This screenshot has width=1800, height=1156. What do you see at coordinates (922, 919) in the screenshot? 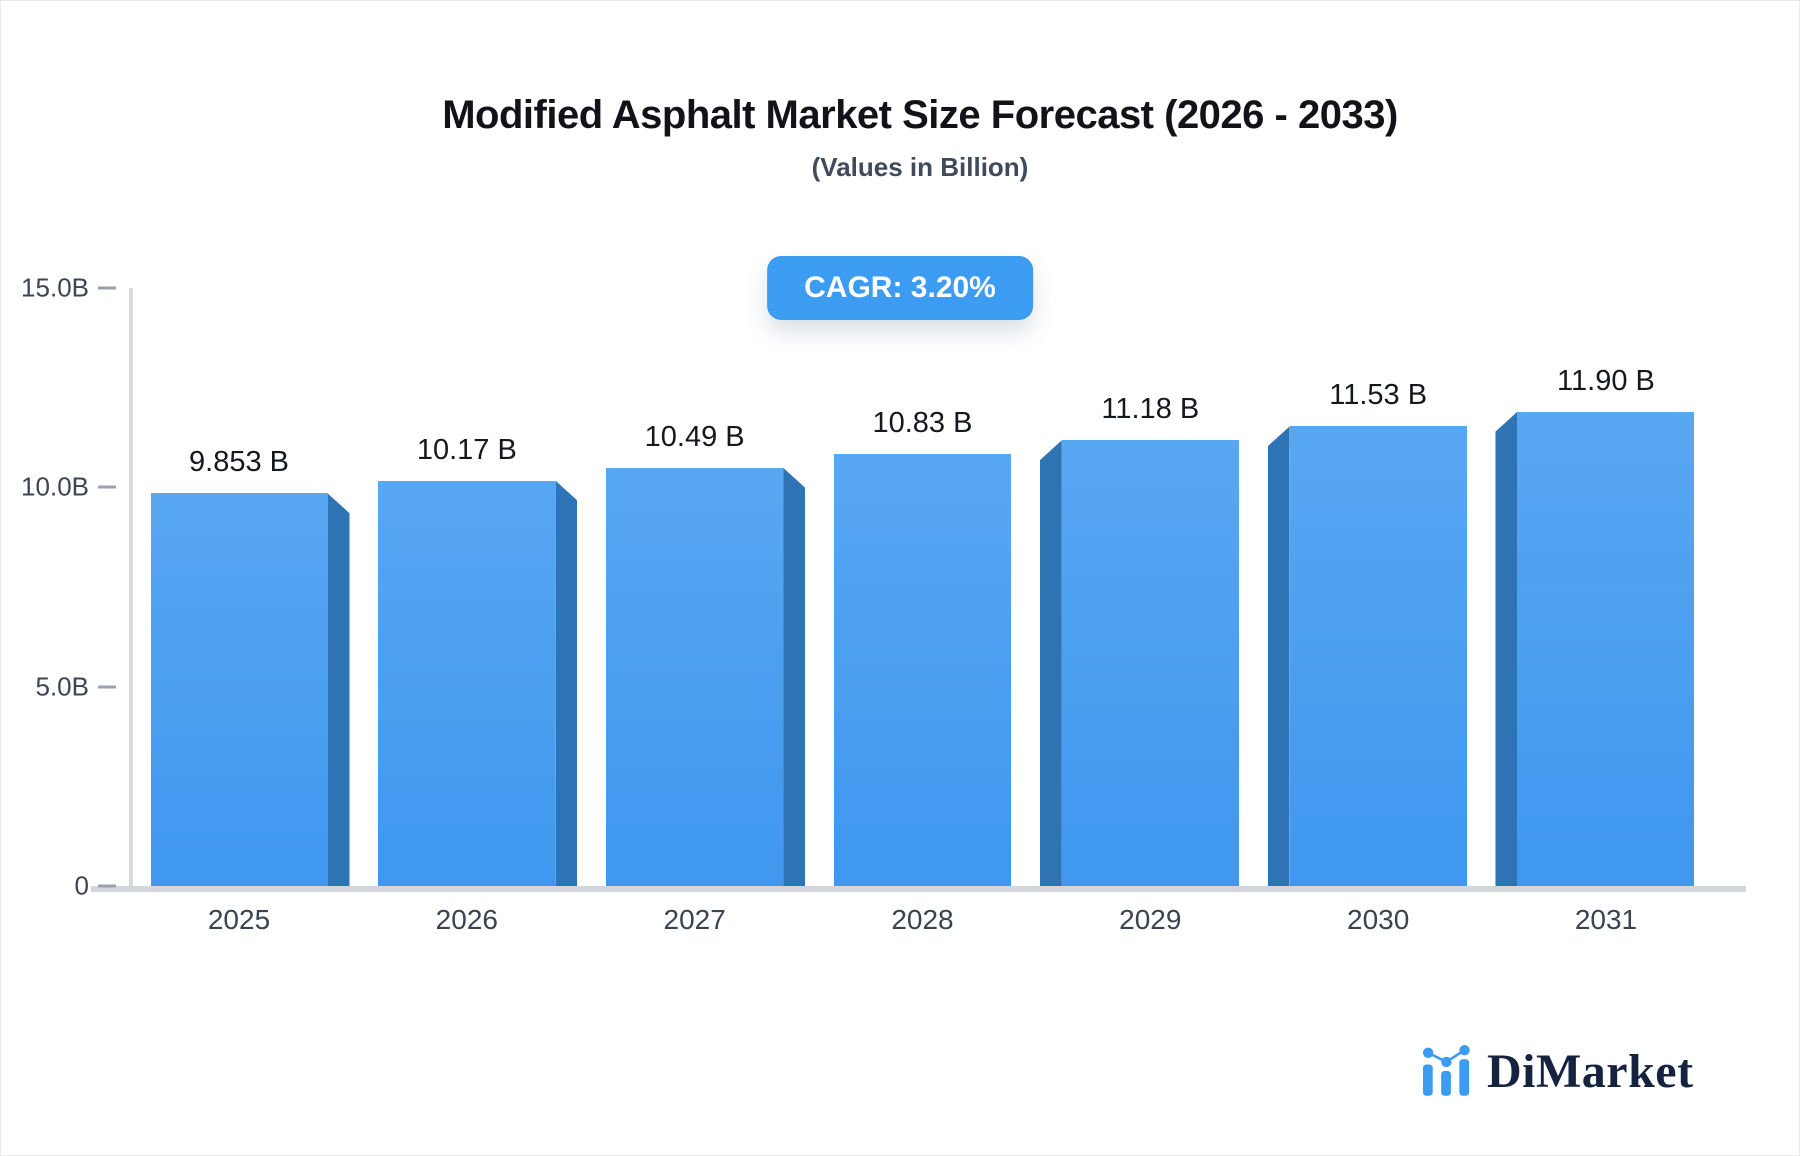
I see `x-tick-label: 2028` at bounding box center [922, 919].